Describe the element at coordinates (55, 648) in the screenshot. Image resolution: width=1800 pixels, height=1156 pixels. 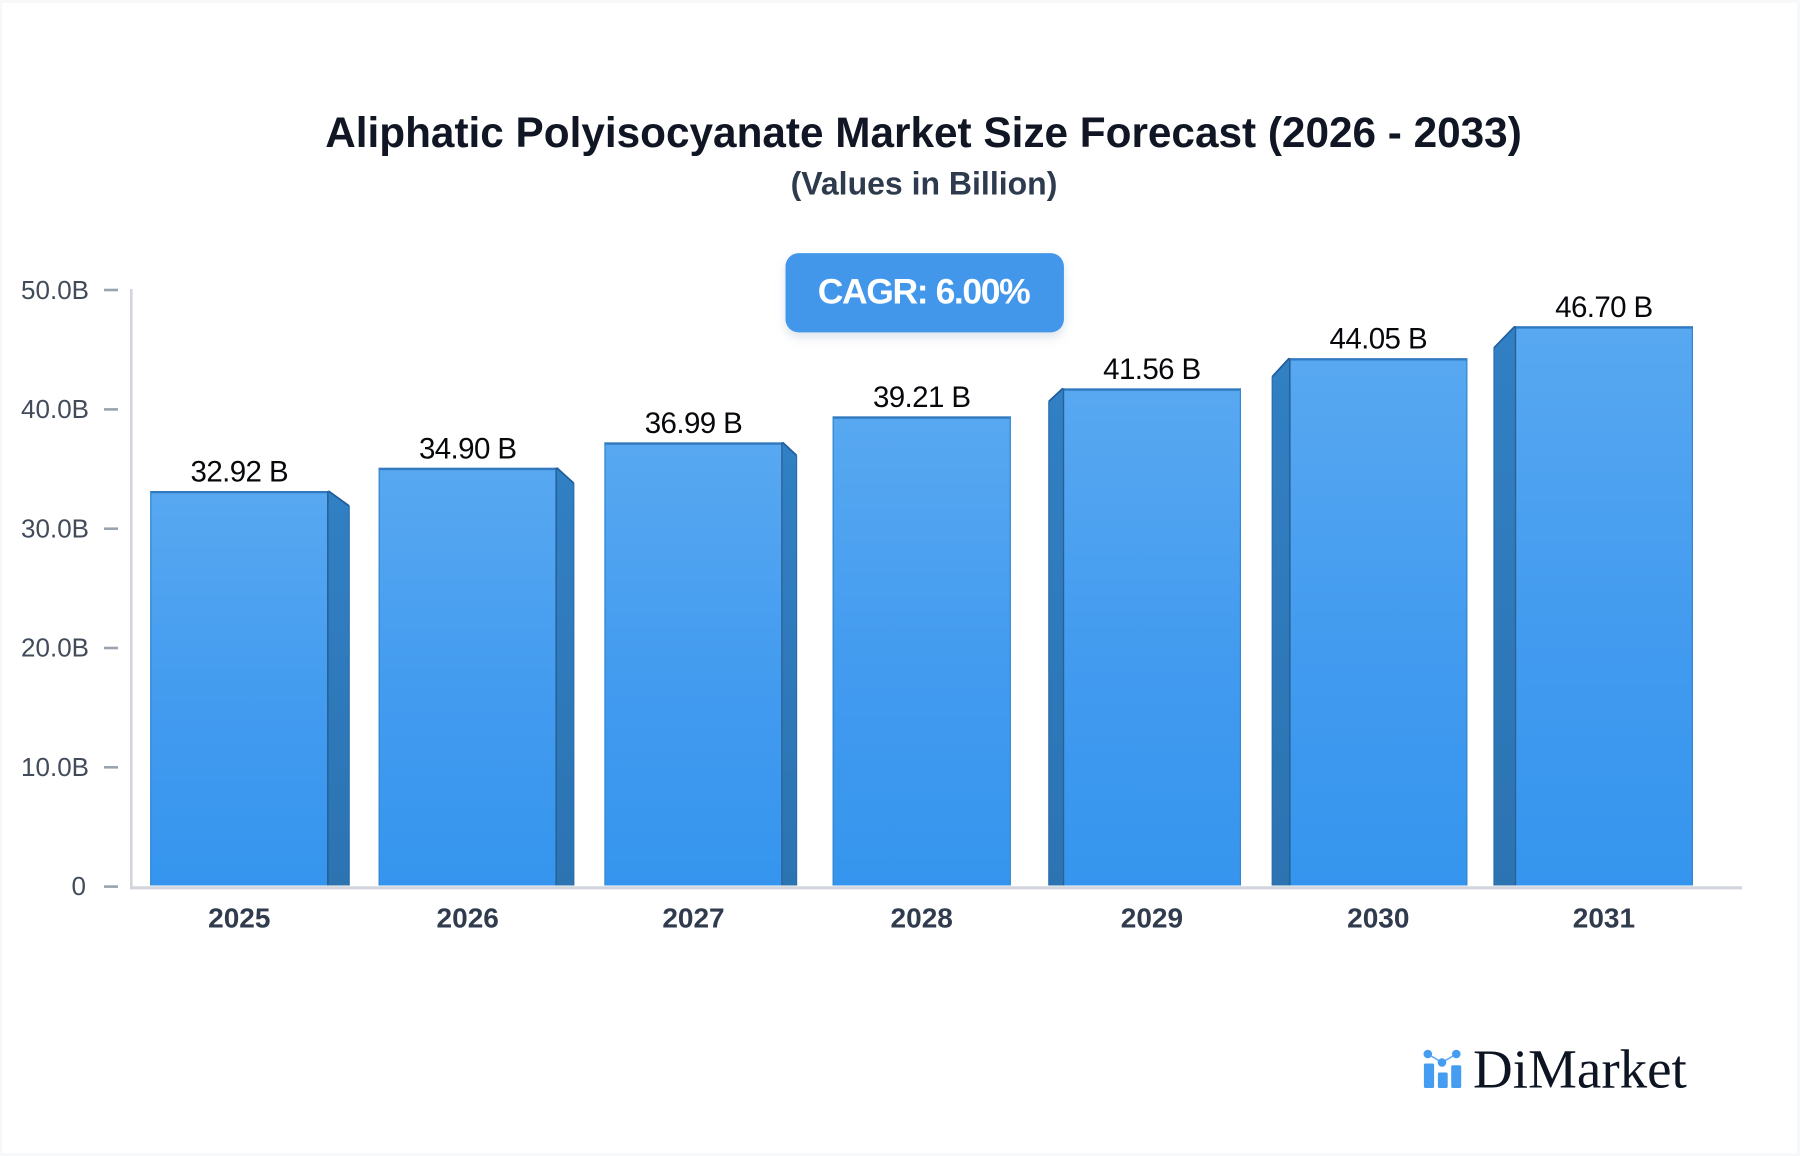
I see `svg-text: 20.0B` at that location.